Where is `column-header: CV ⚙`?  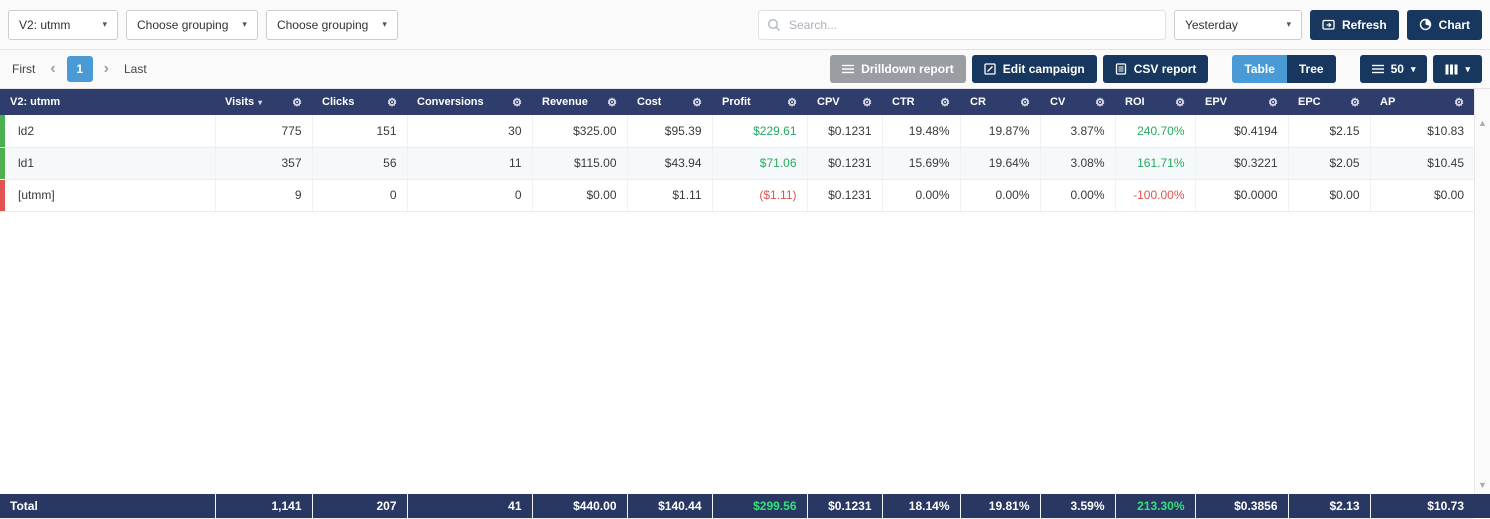
column-header: CV ⚙ is located at coordinates (1077, 102).